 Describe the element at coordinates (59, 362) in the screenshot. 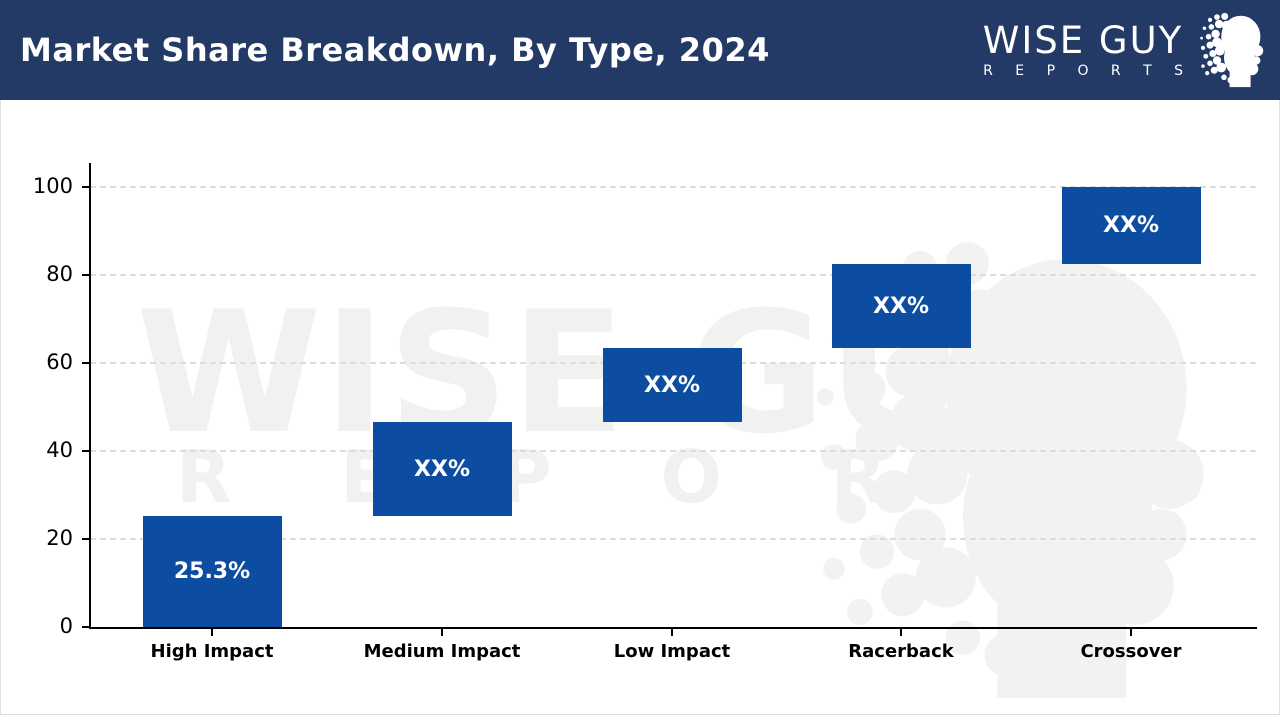

I see `y-axis-tick-label: 60` at that location.